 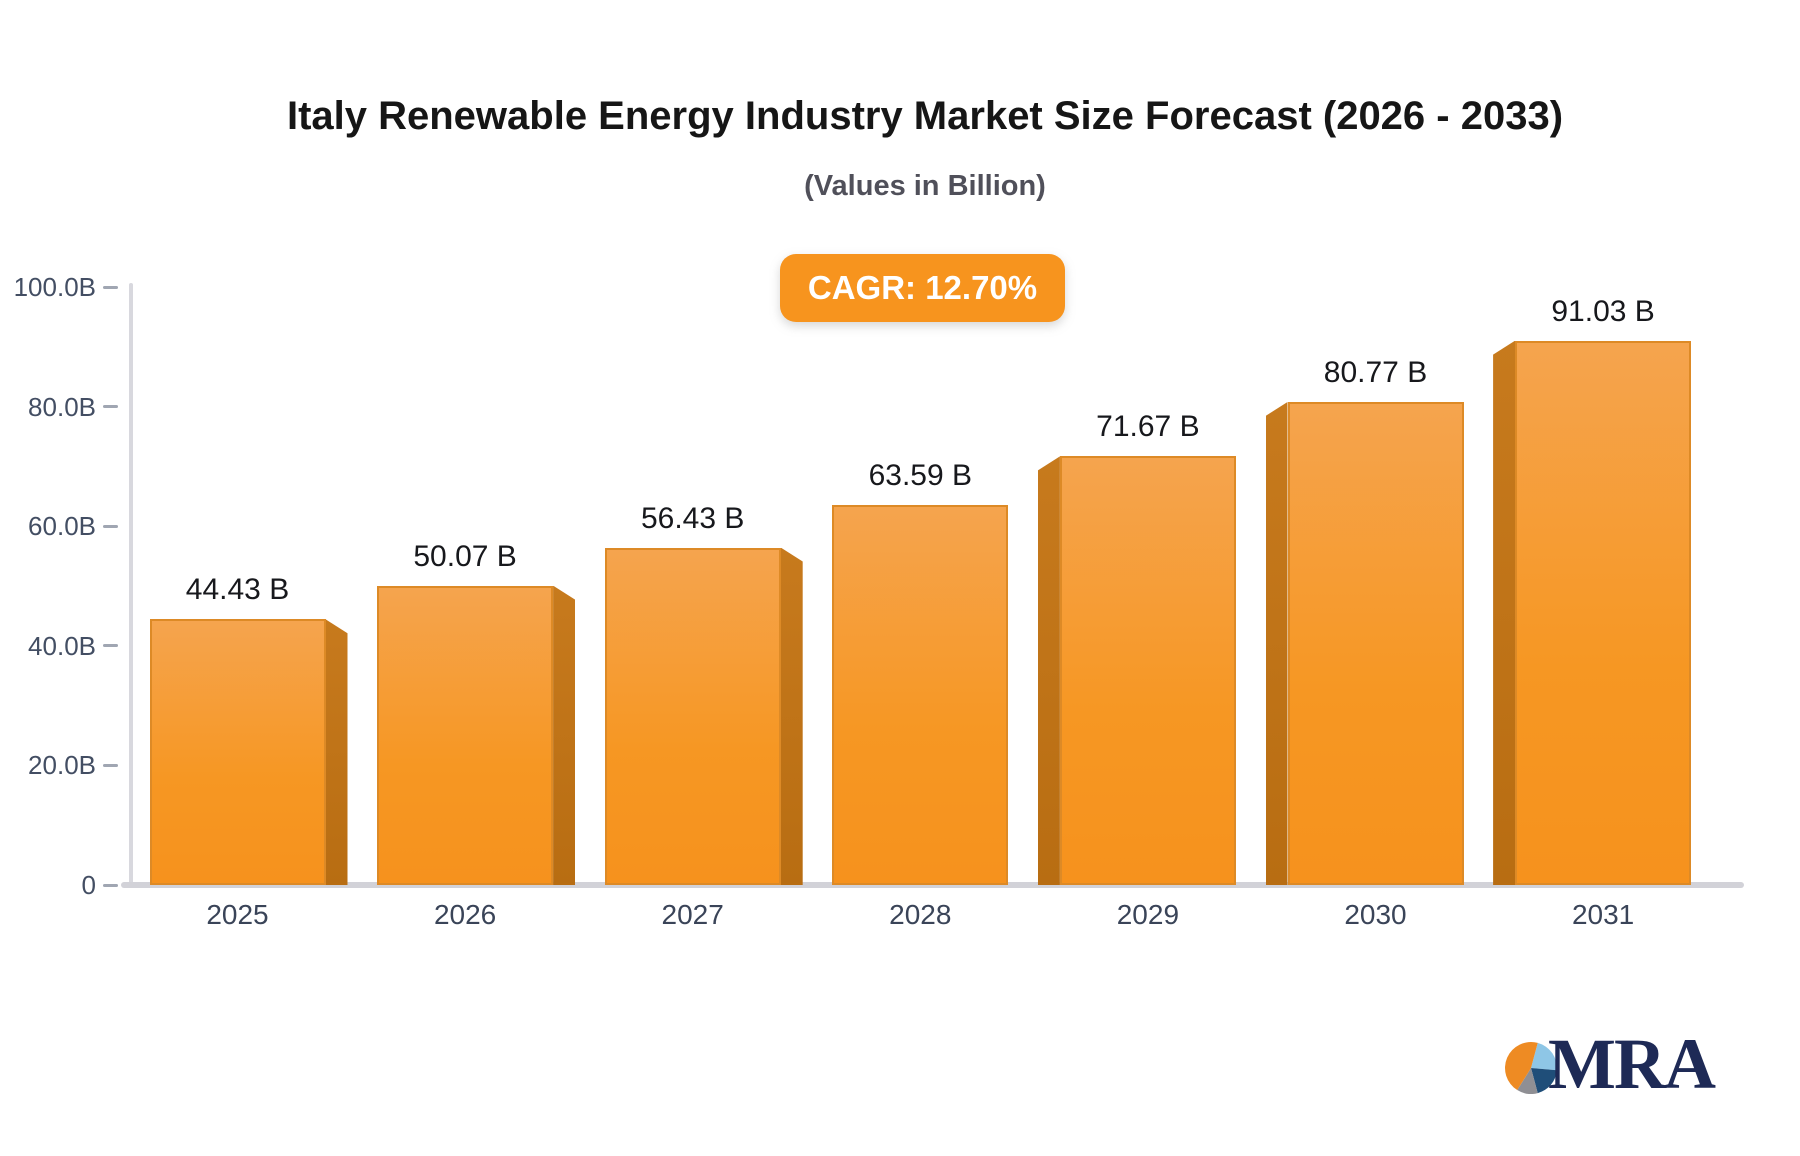 What do you see at coordinates (932, 885) in the screenshot?
I see `x-axis-baseline` at bounding box center [932, 885].